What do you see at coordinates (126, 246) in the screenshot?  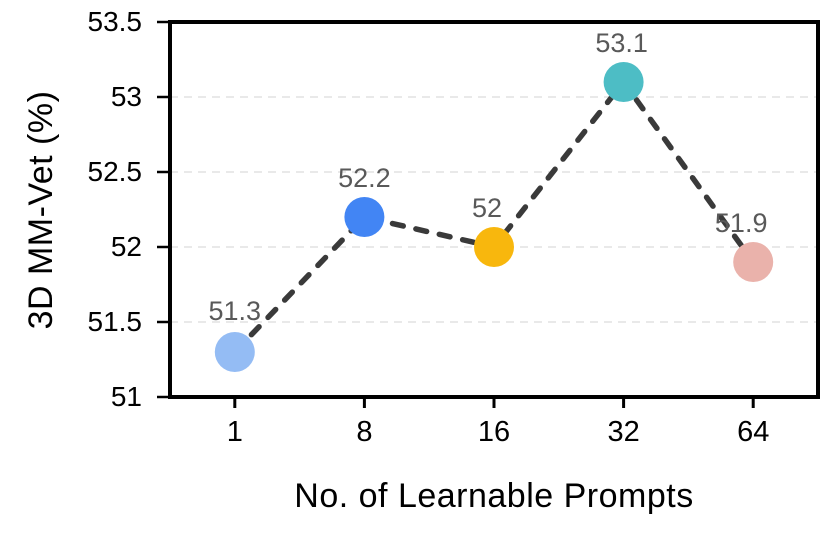 I see `y-tick-label: 52` at bounding box center [126, 246].